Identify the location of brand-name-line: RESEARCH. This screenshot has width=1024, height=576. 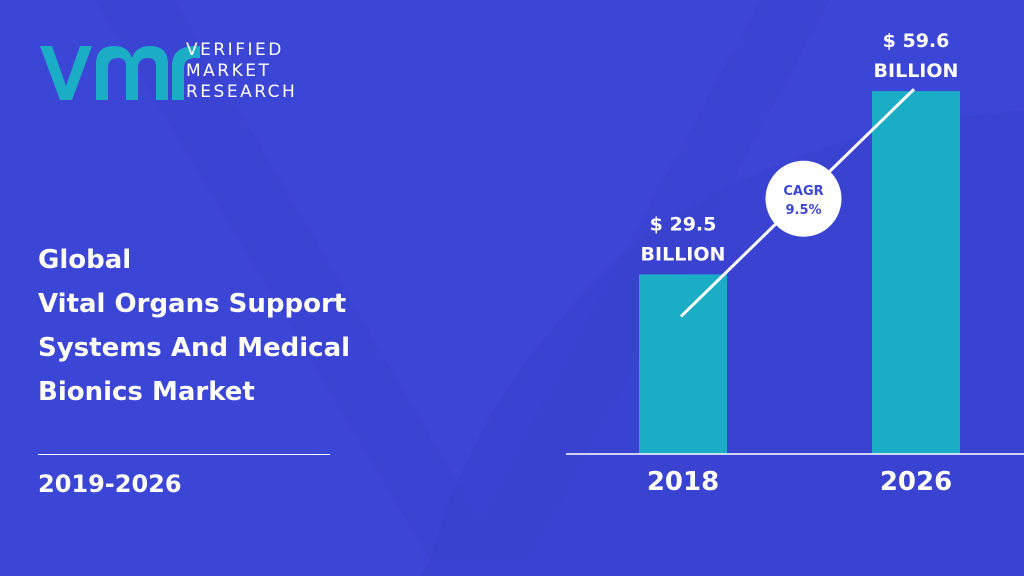
(242, 92).